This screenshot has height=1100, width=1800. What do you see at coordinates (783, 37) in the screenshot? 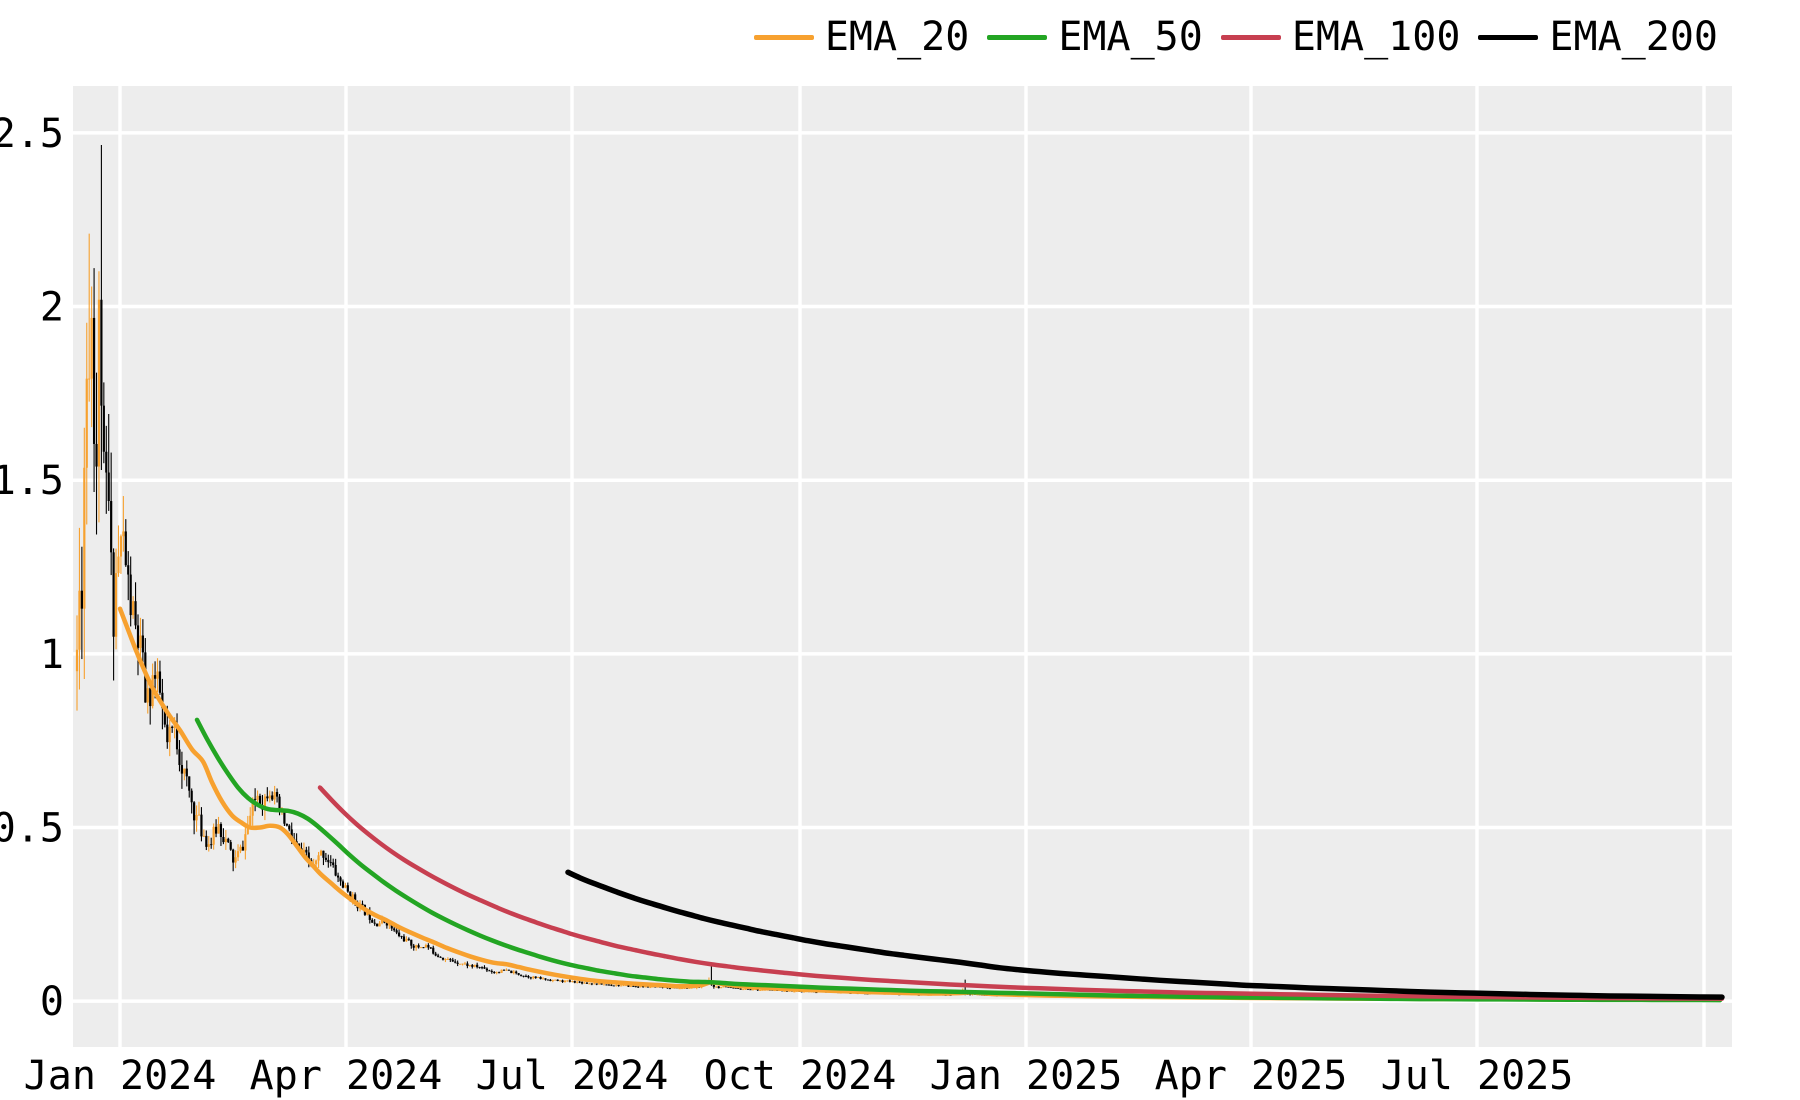
I see `legend-line-swatch-icon` at bounding box center [783, 37].